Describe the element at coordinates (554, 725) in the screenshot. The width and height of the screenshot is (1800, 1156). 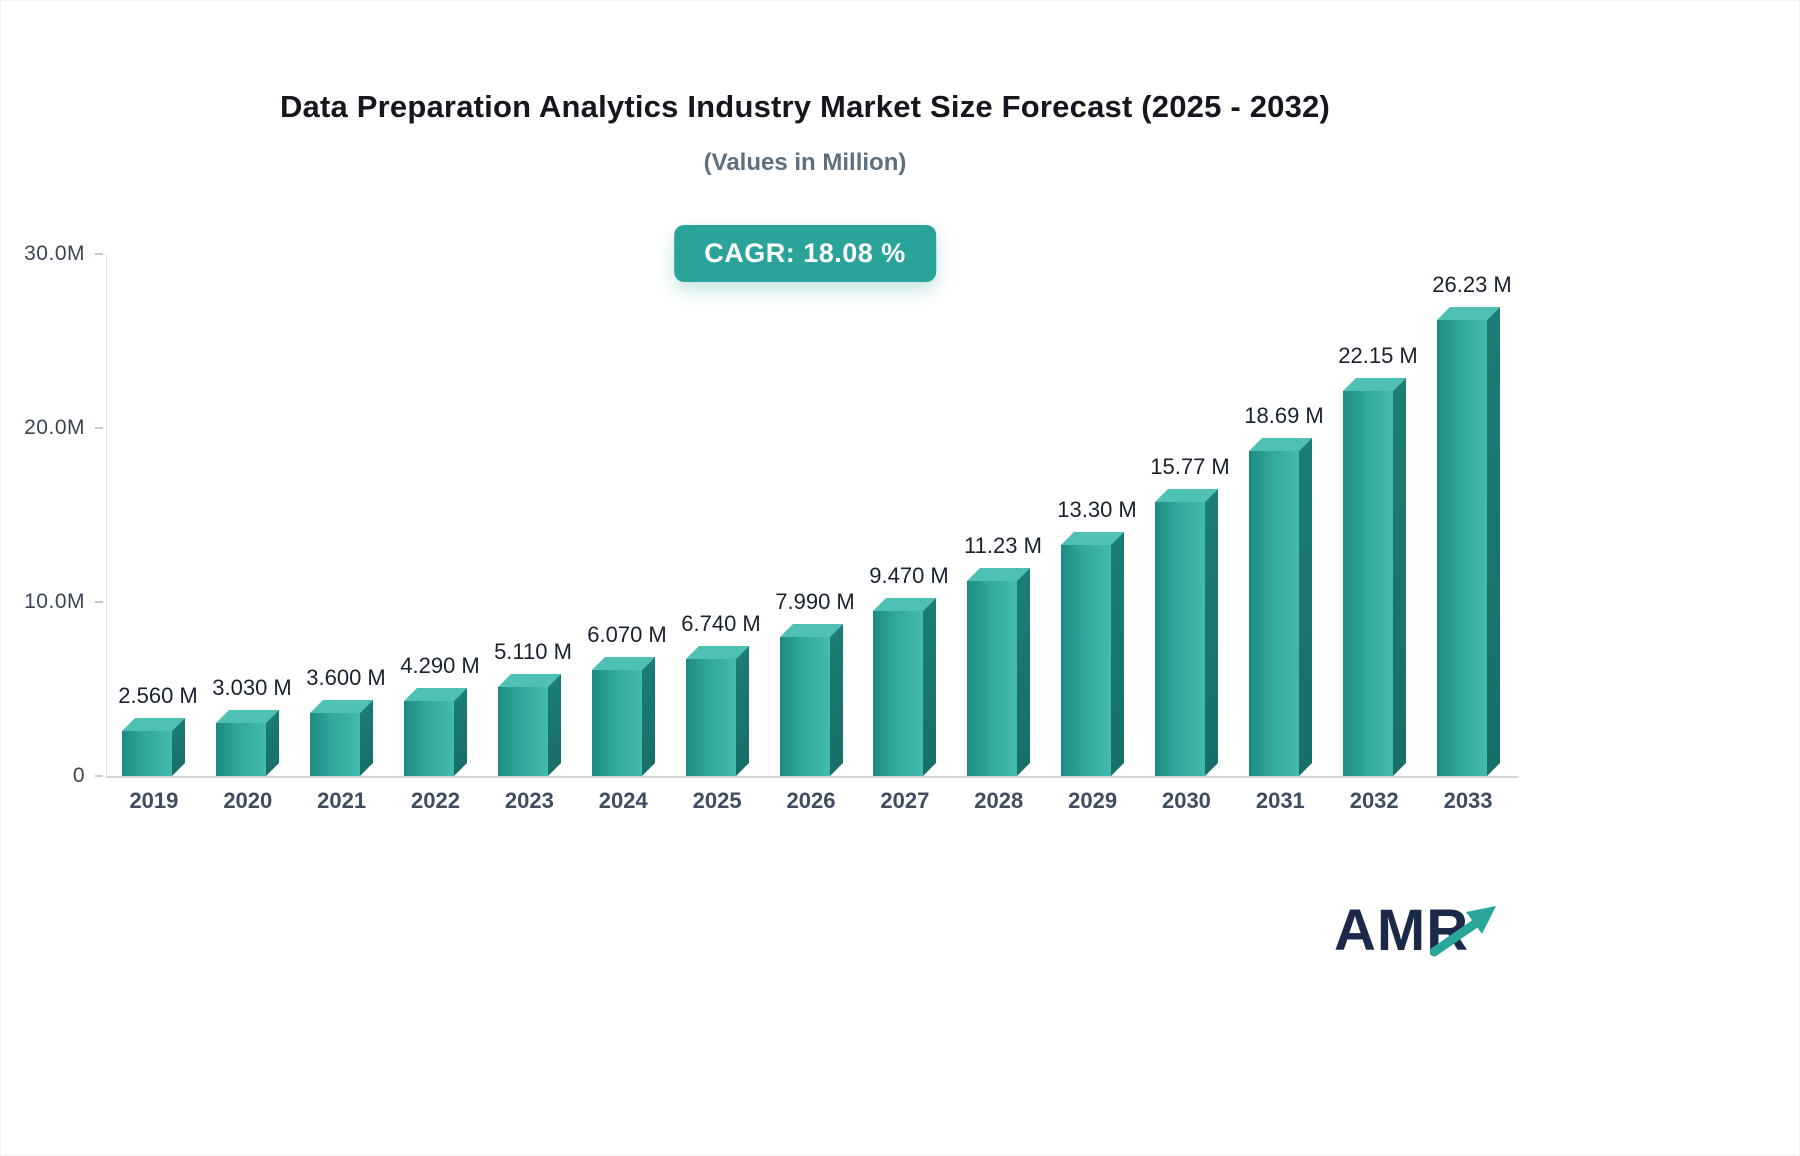
I see `bar-side-face-2023` at that location.